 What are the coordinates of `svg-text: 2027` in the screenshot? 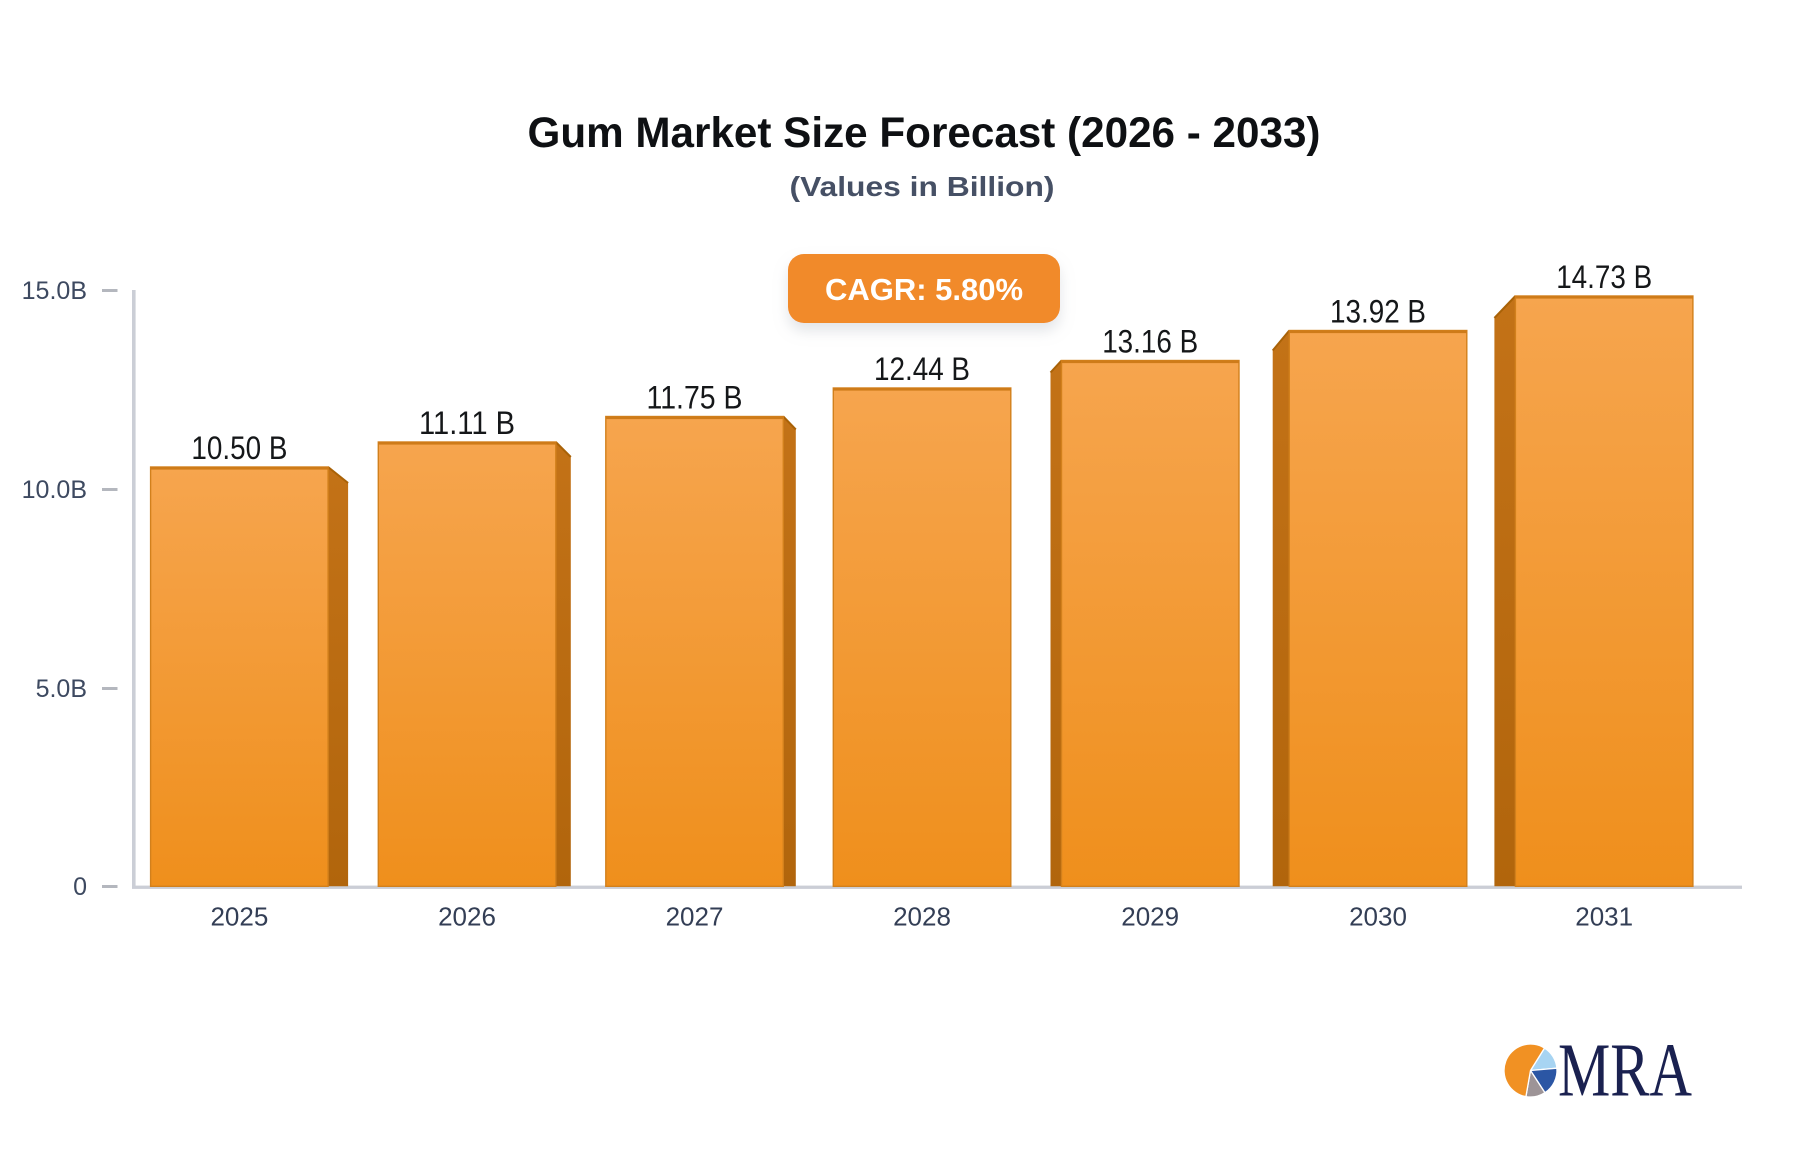 It's located at (695, 917).